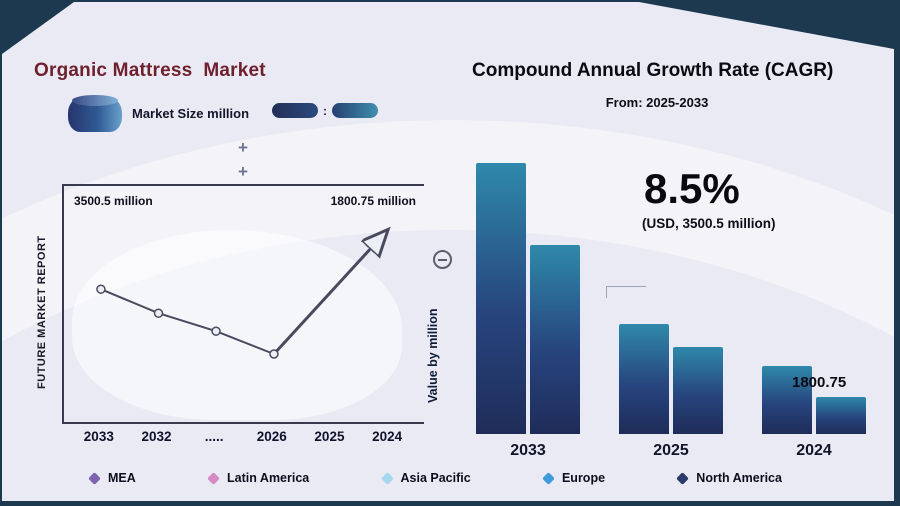  What do you see at coordinates (555, 339) in the screenshot?
I see `right-bar-2033-secondary` at bounding box center [555, 339].